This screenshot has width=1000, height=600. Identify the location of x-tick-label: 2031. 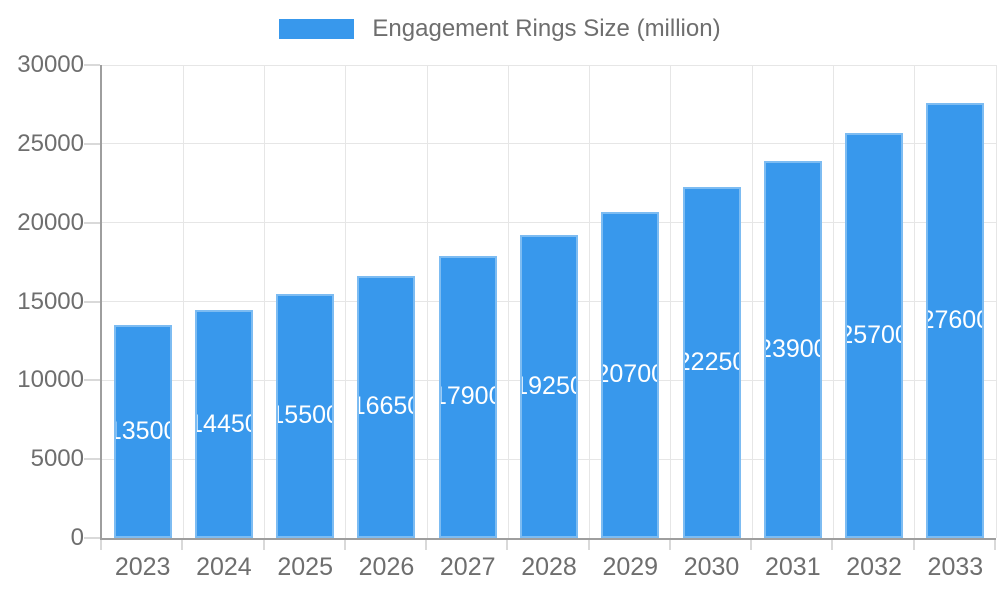
(793, 567).